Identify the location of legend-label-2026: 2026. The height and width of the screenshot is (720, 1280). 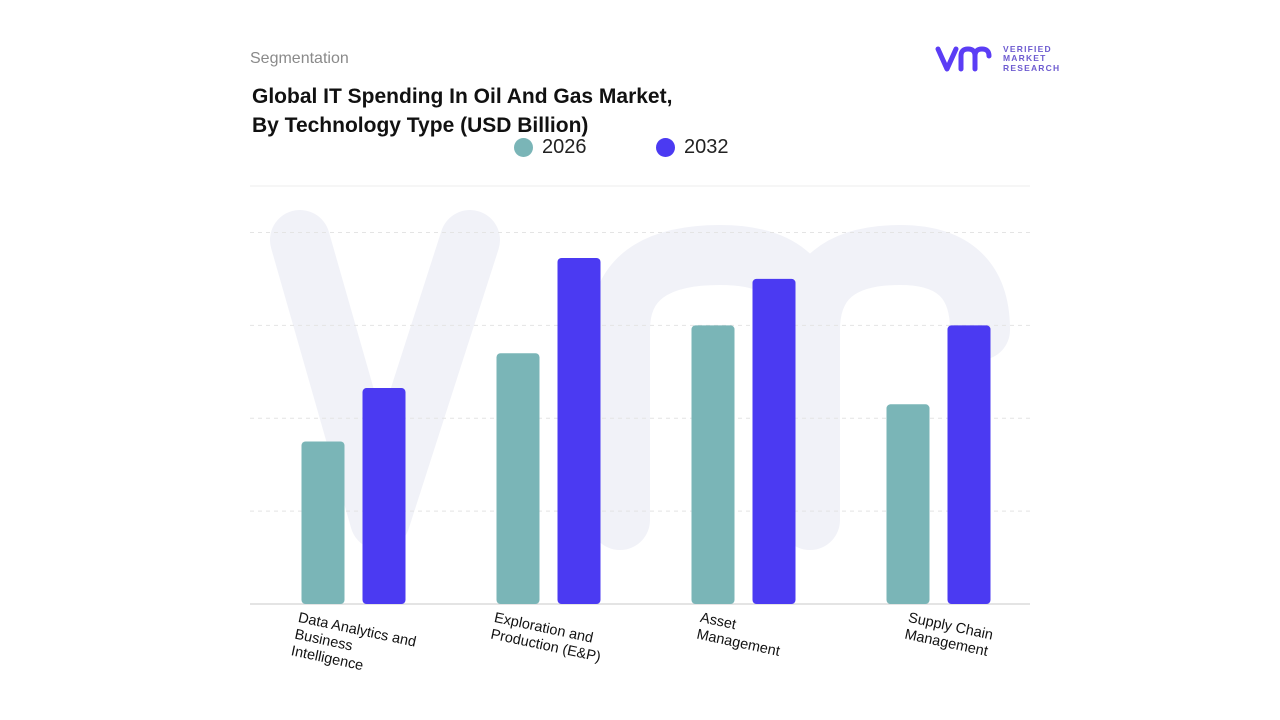
(564, 147).